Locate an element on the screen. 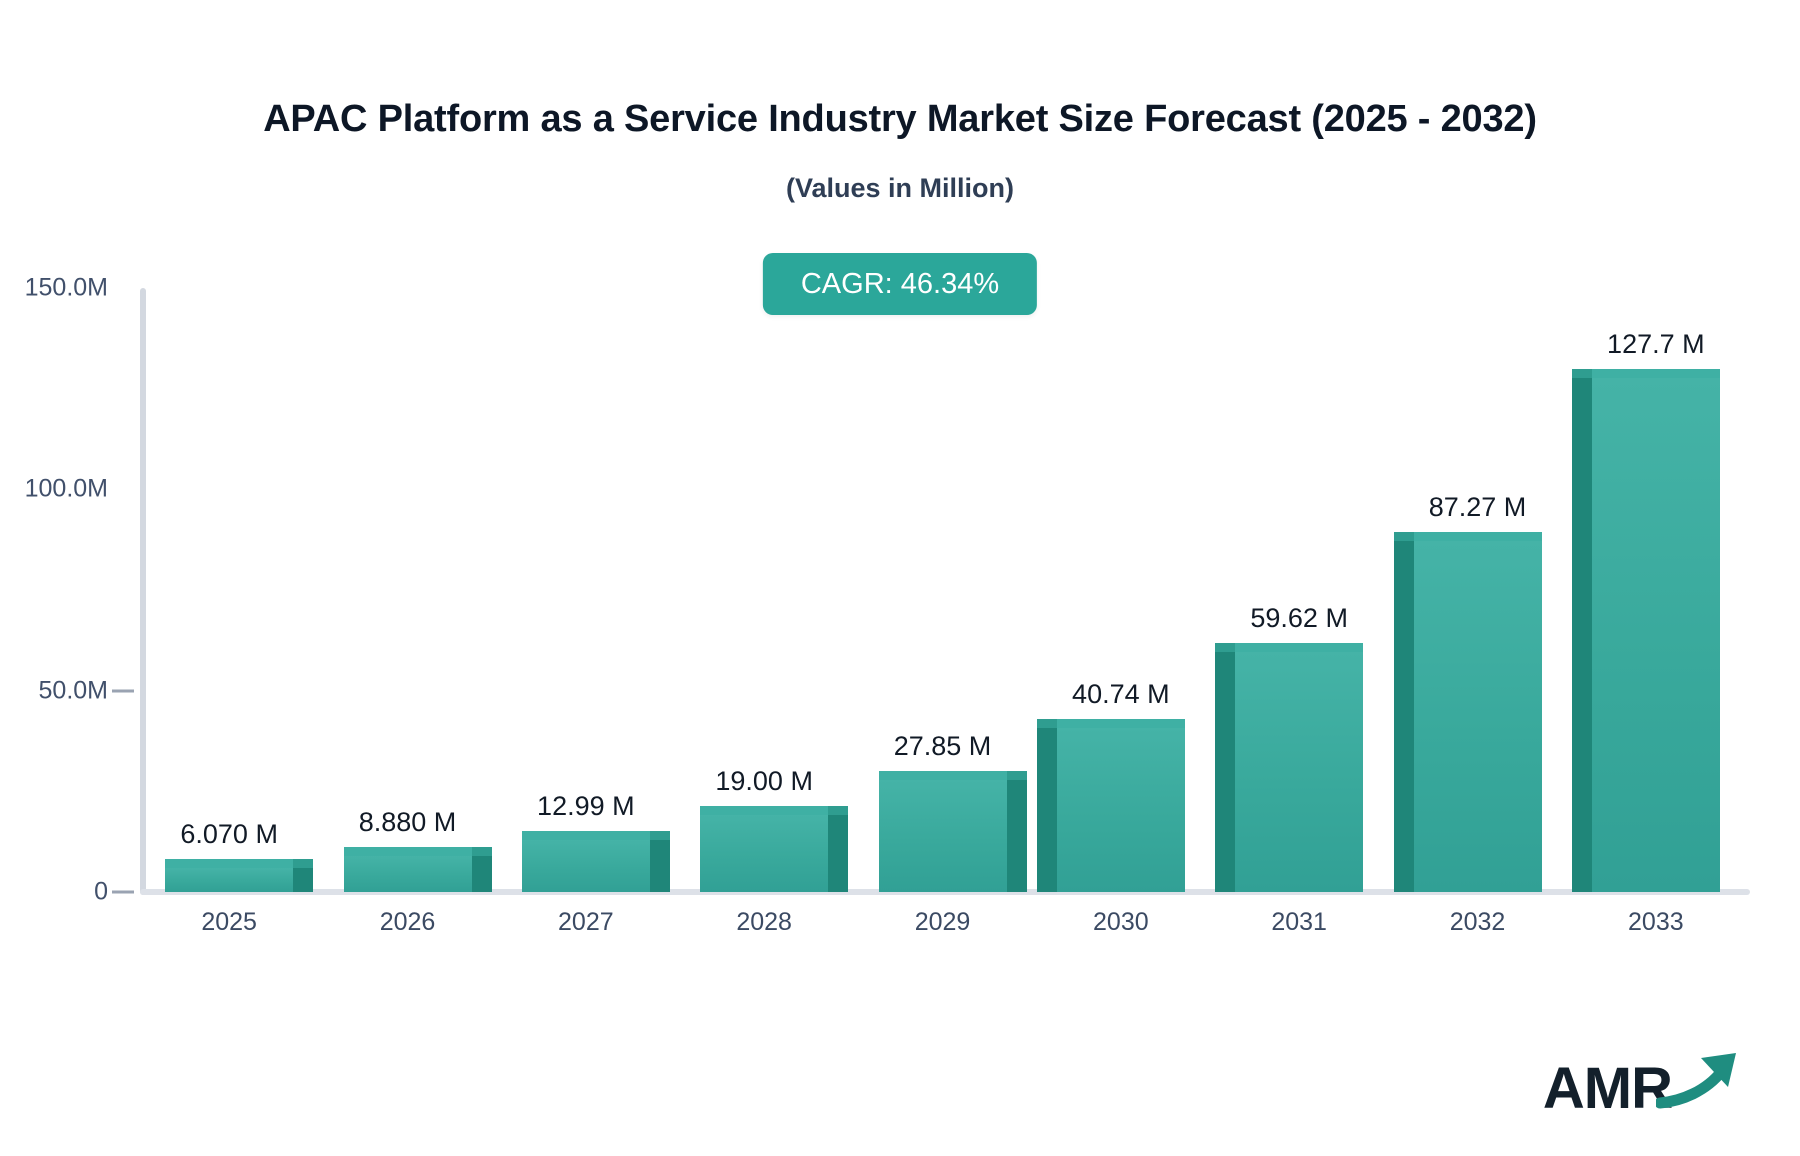 The width and height of the screenshot is (1800, 1156). bar: 6.070 M is located at coordinates (239, 850).